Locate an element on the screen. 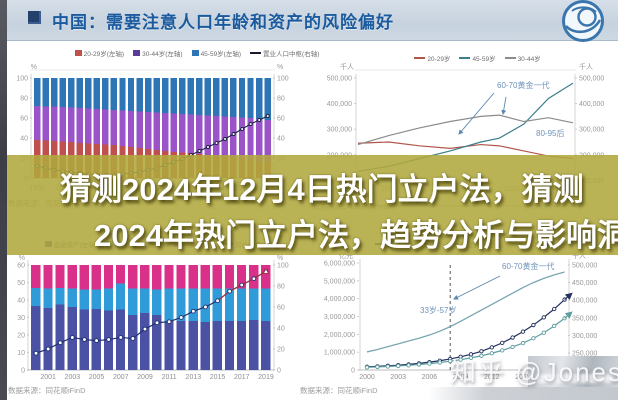 Image resolution: width=618 pixels, height=400 pixels. svg-text: 2017 is located at coordinates (242, 377).